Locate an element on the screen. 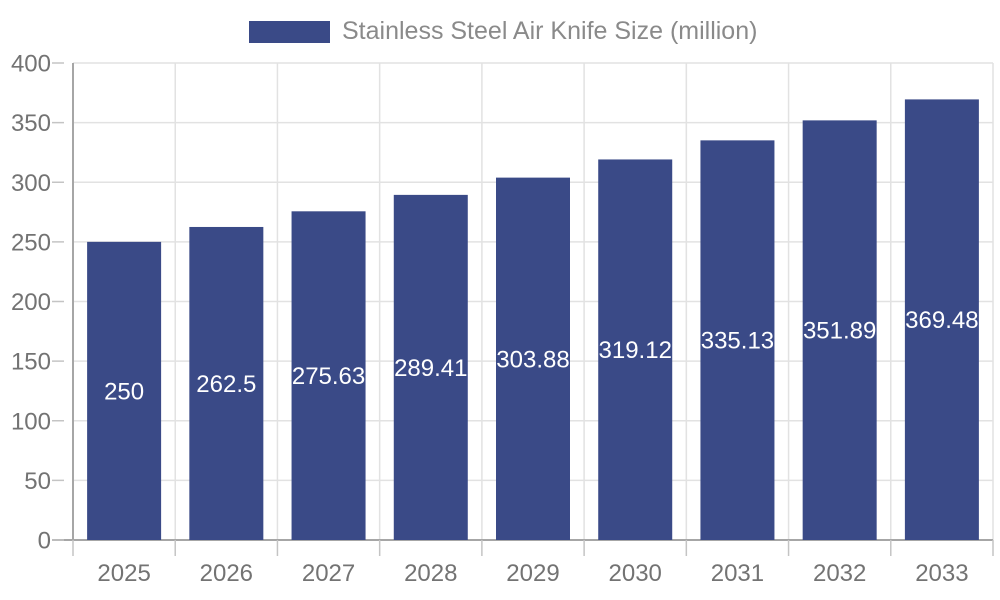 The image size is (1000, 600). bar-value-label: 275.63 is located at coordinates (328, 376).